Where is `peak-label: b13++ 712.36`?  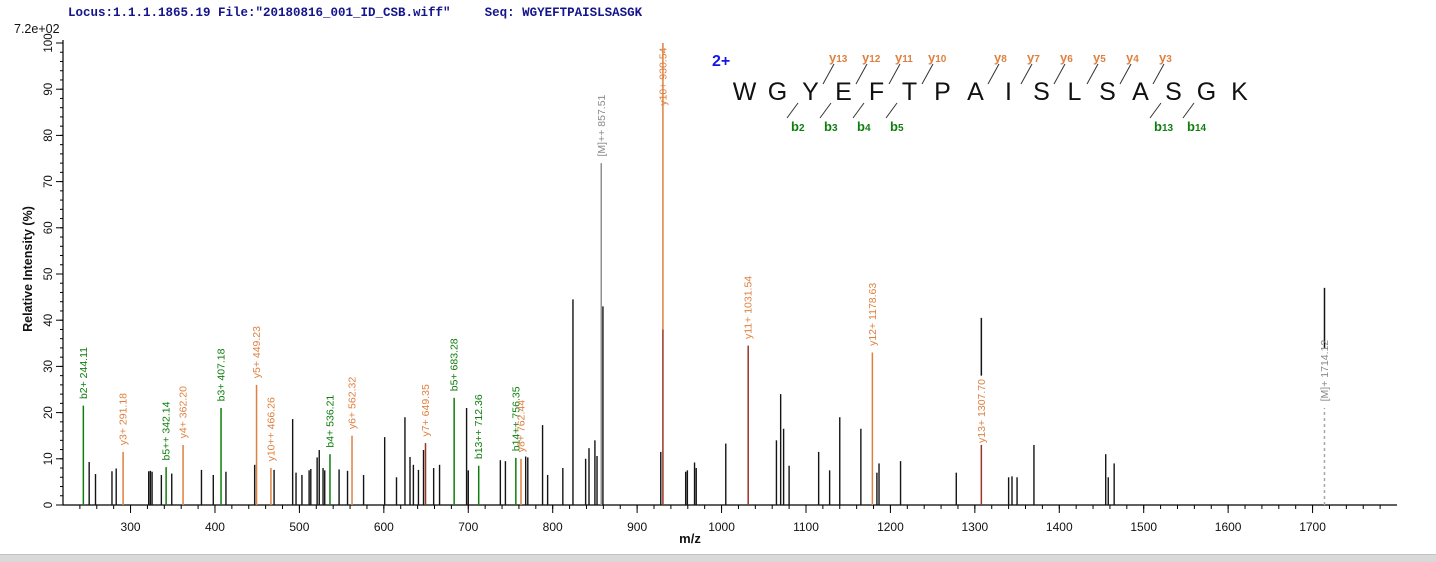 peak-label: b13++ 712.36 is located at coordinates (479, 426).